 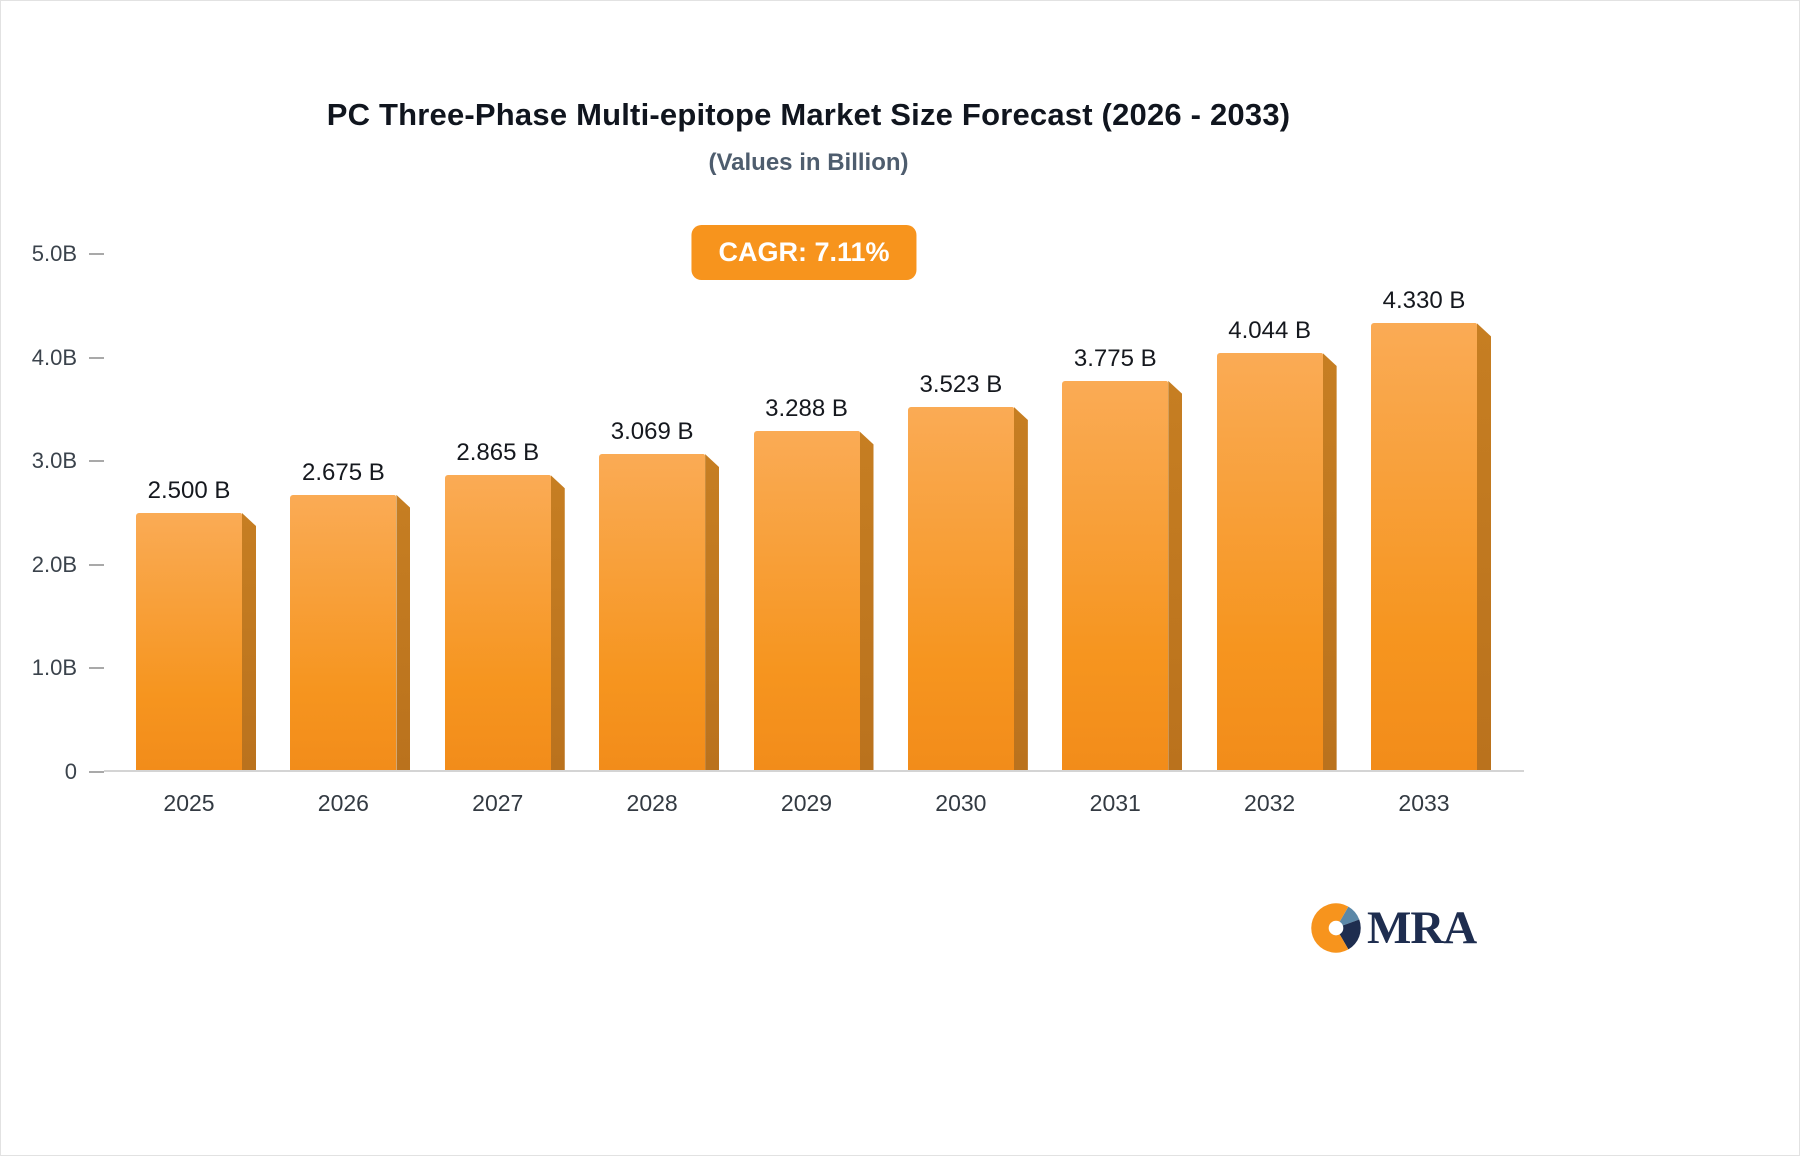 I want to click on x-axis-label: 2028, so click(x=652, y=803).